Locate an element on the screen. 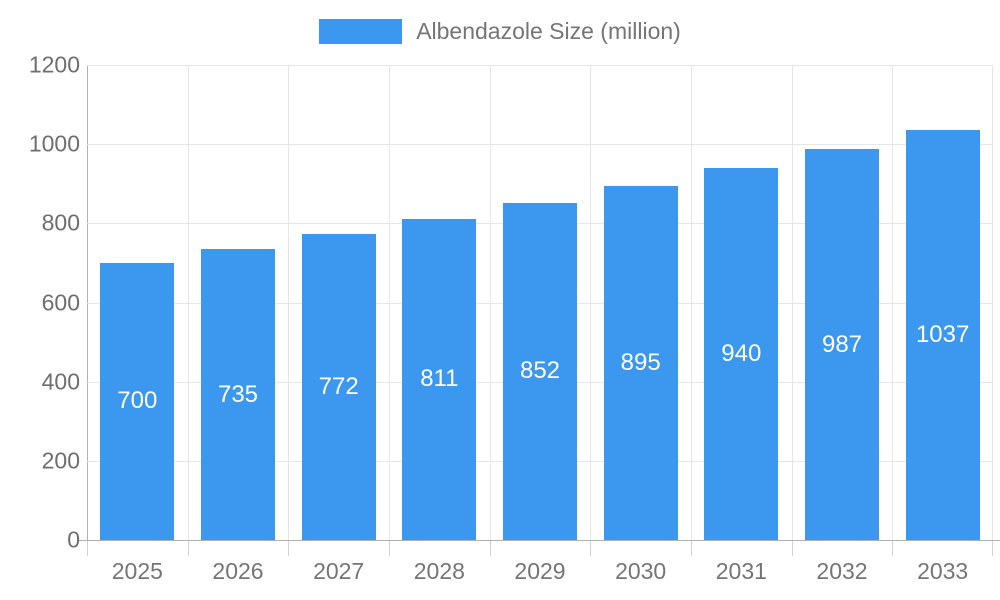 The height and width of the screenshot is (600, 1000). y-axis-tick-label: 1200 is located at coordinates (54, 64).